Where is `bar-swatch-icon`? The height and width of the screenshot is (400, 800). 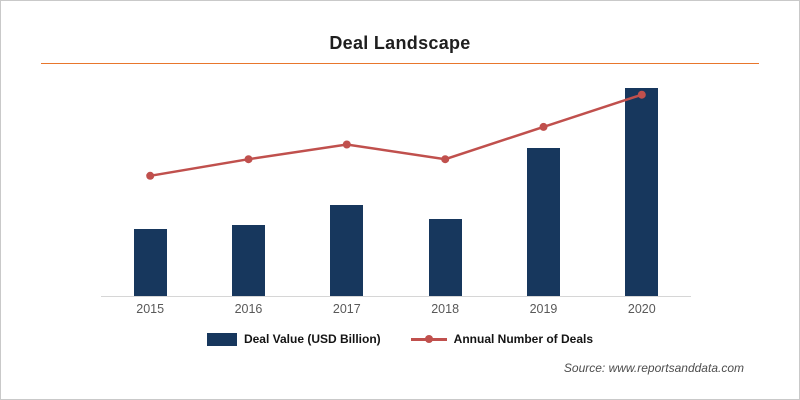 bar-swatch-icon is located at coordinates (221, 339).